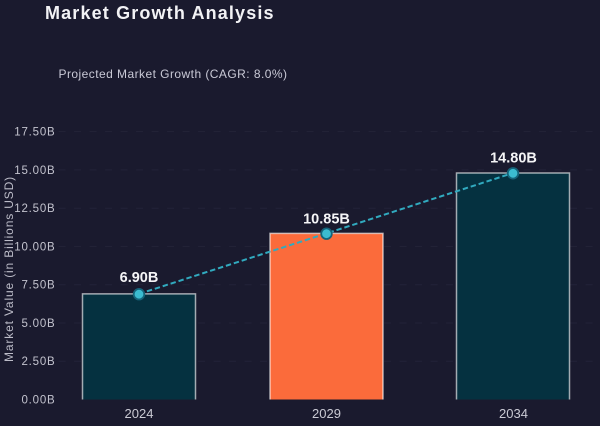  What do you see at coordinates (139, 413) in the screenshot?
I see `svg-text: 2024` at bounding box center [139, 413].